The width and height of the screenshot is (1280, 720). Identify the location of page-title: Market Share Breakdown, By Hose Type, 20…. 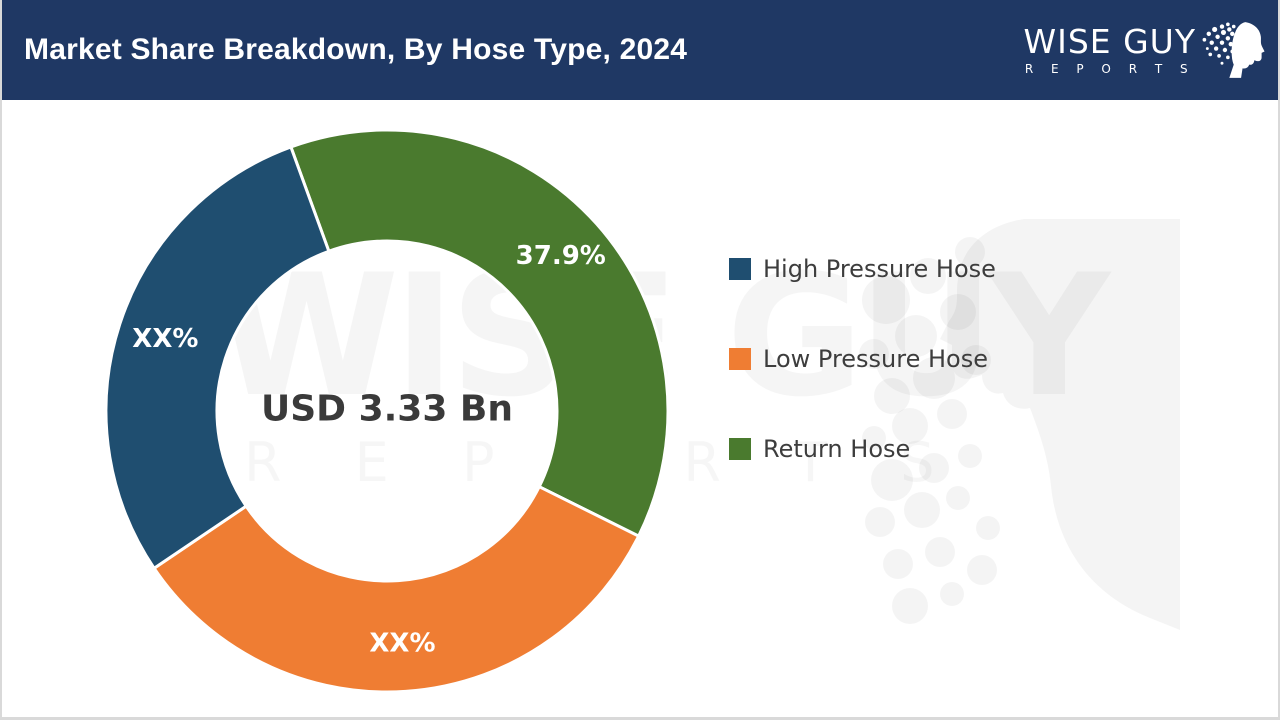
(356, 49).